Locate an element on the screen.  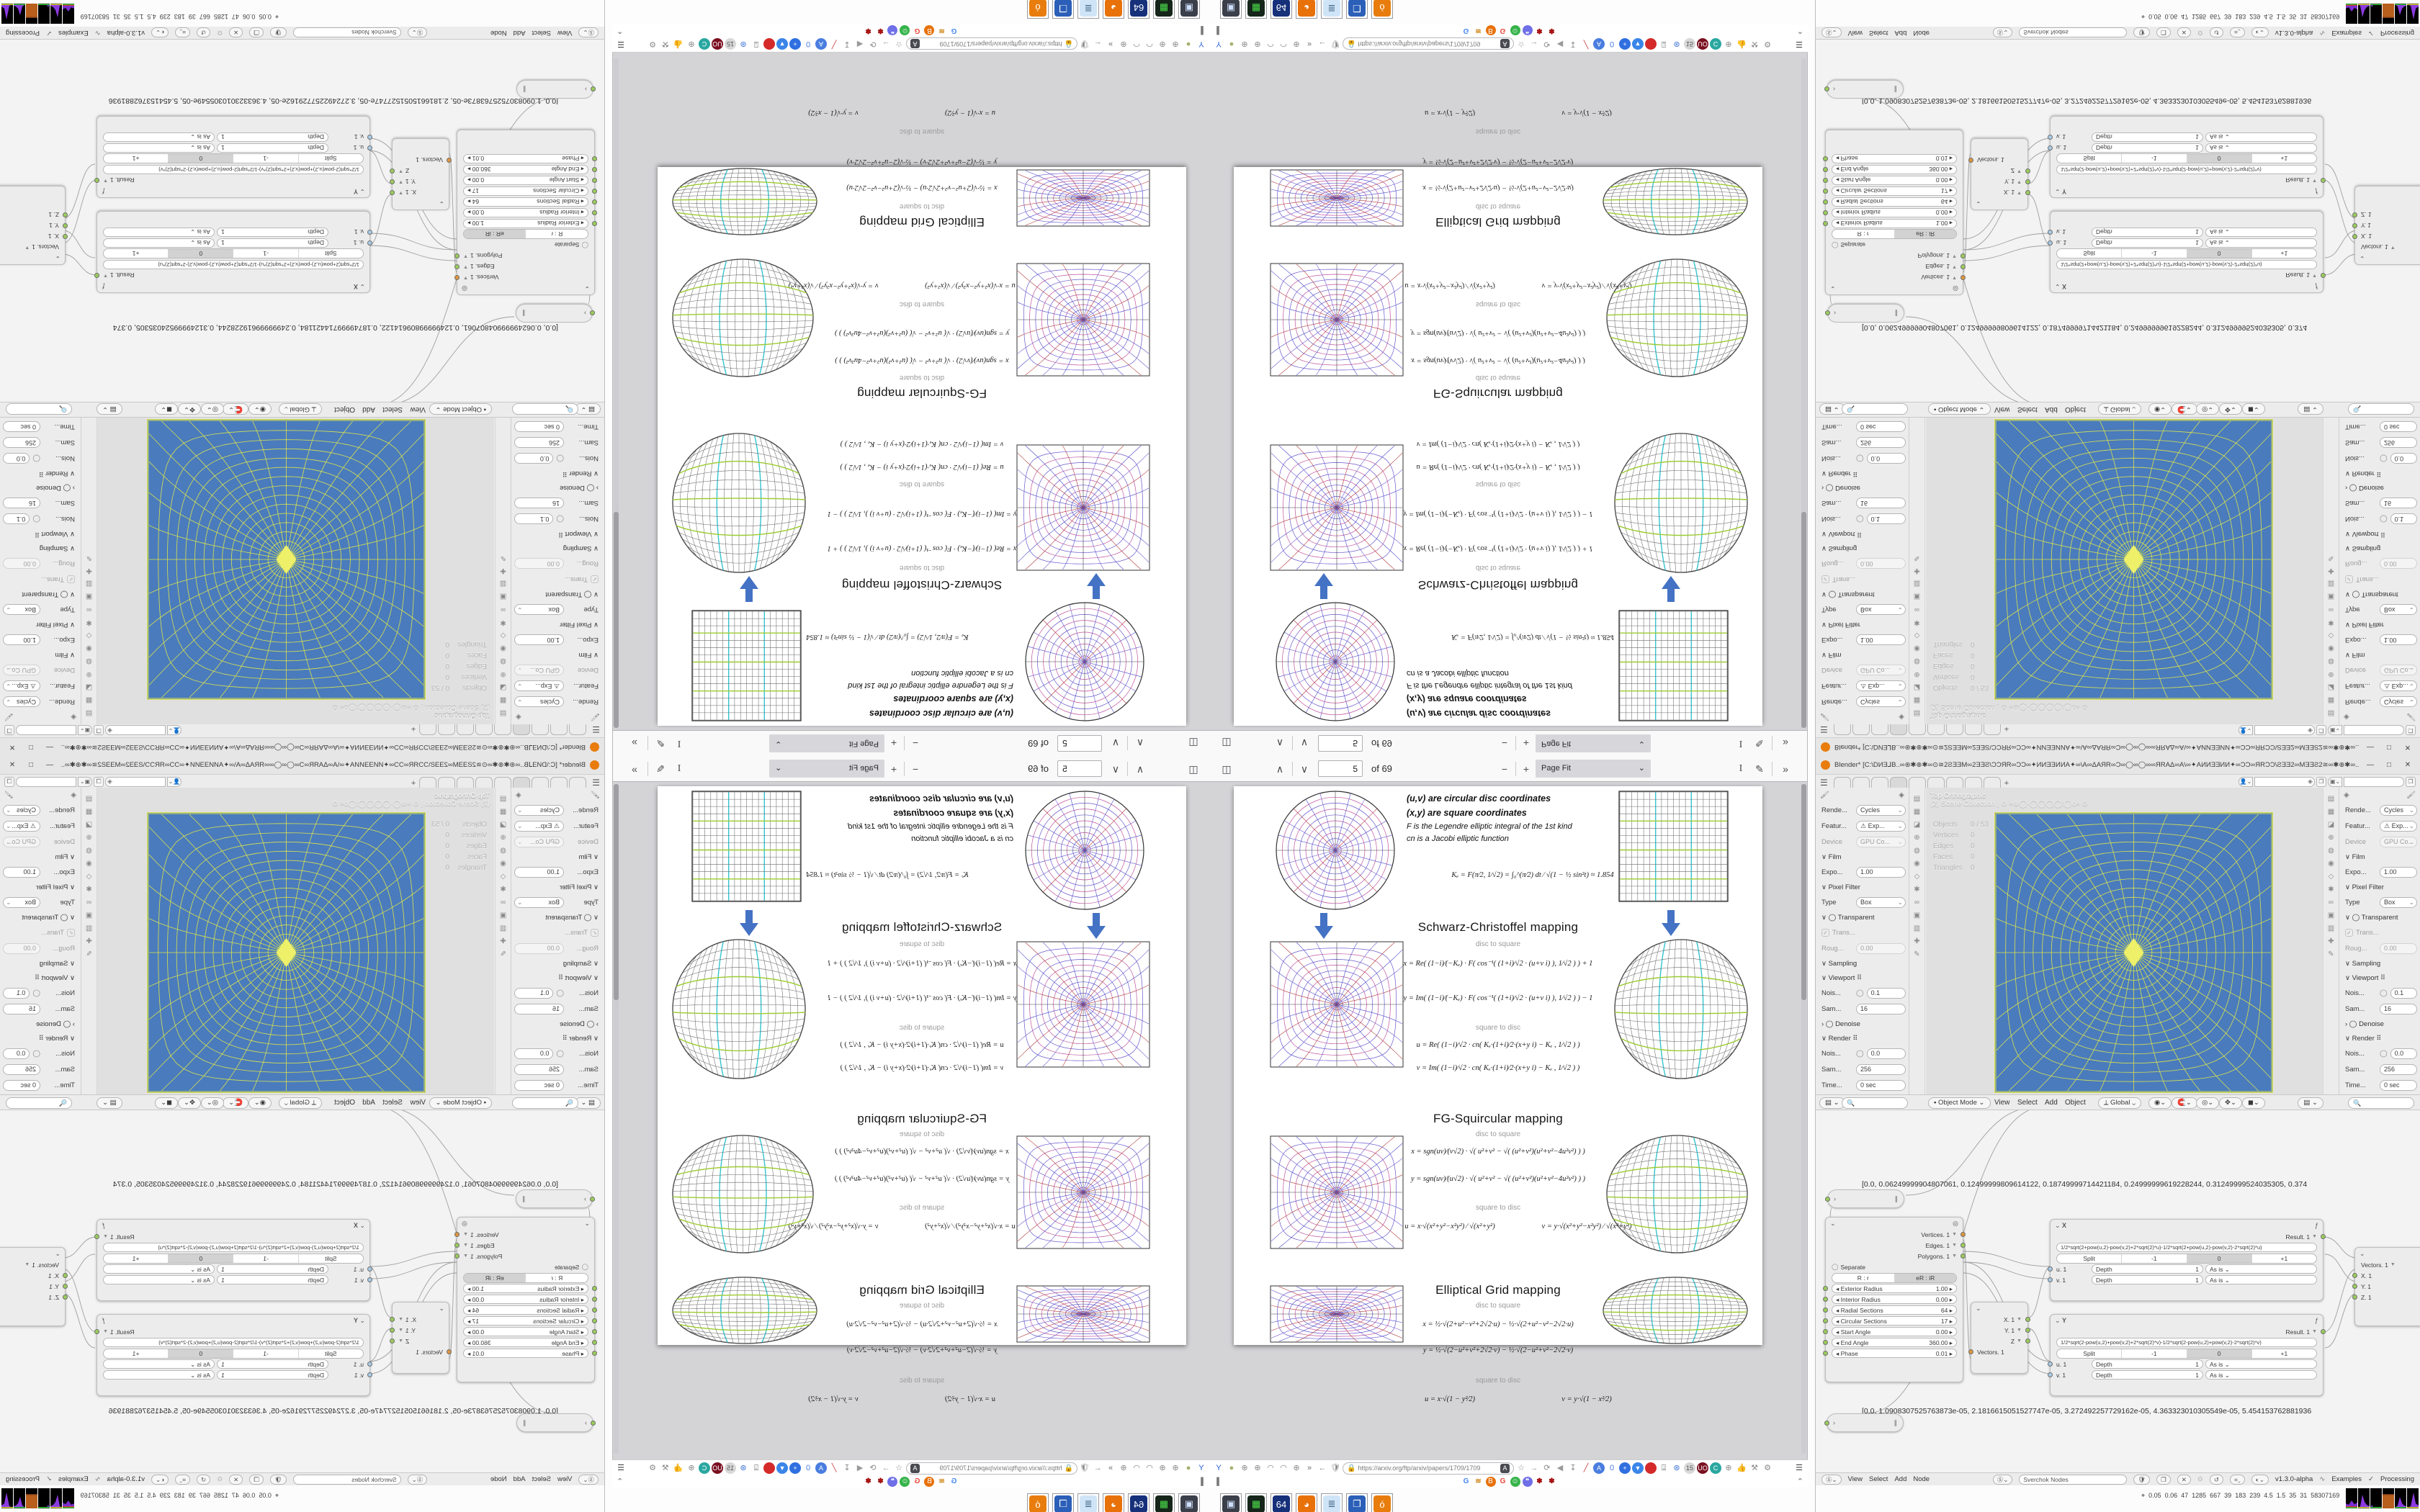
prop-row-sam: Sam... 16 is located at coordinates (2379, 503).